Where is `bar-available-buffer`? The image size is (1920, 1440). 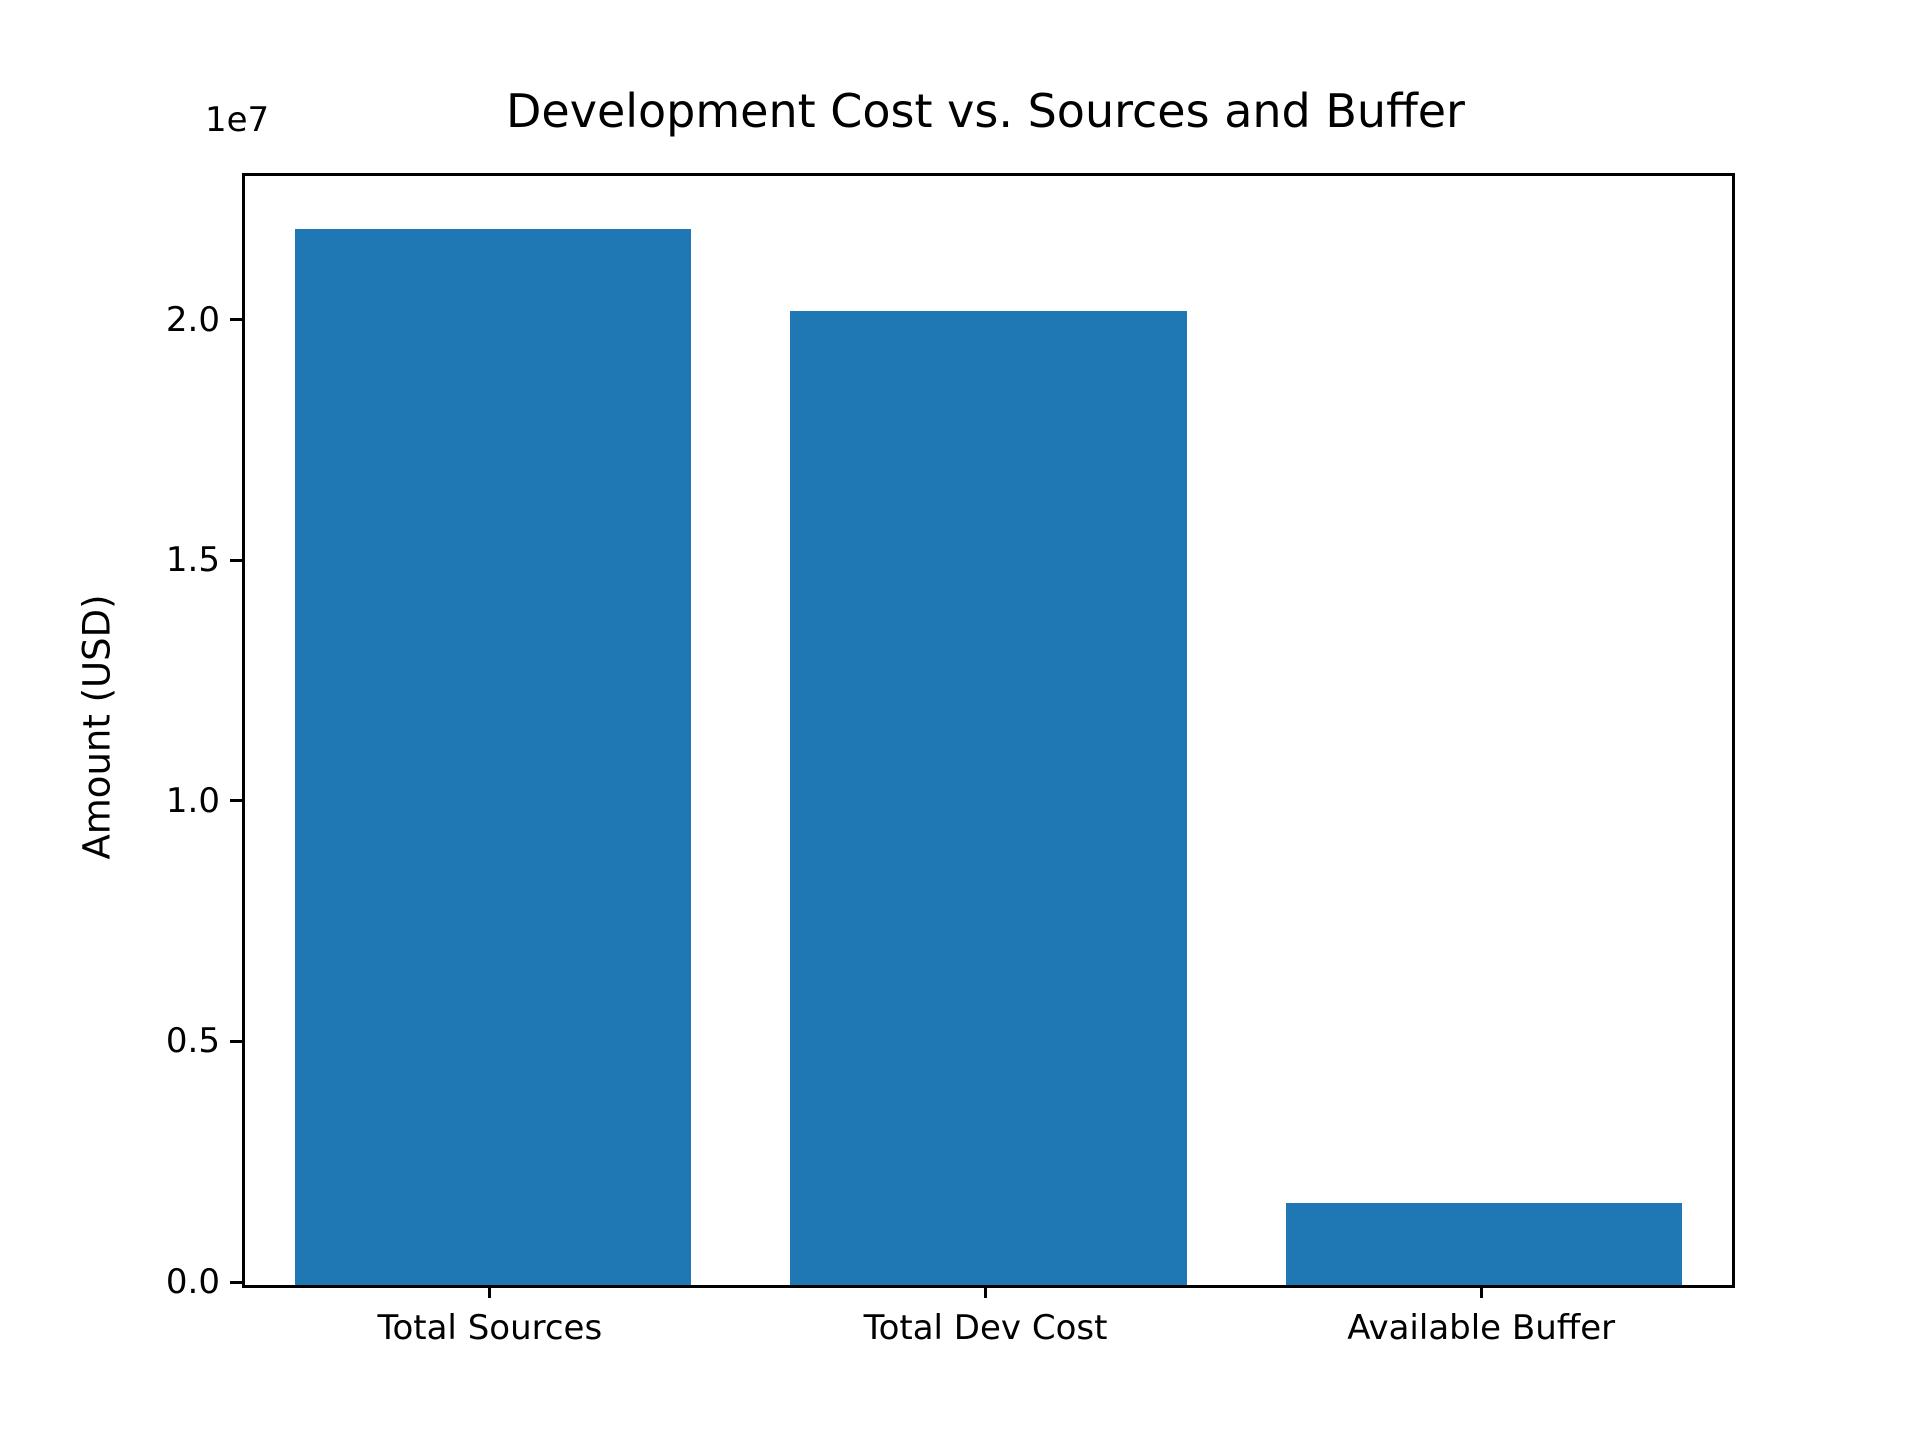 bar-available-buffer is located at coordinates (1484, 1244).